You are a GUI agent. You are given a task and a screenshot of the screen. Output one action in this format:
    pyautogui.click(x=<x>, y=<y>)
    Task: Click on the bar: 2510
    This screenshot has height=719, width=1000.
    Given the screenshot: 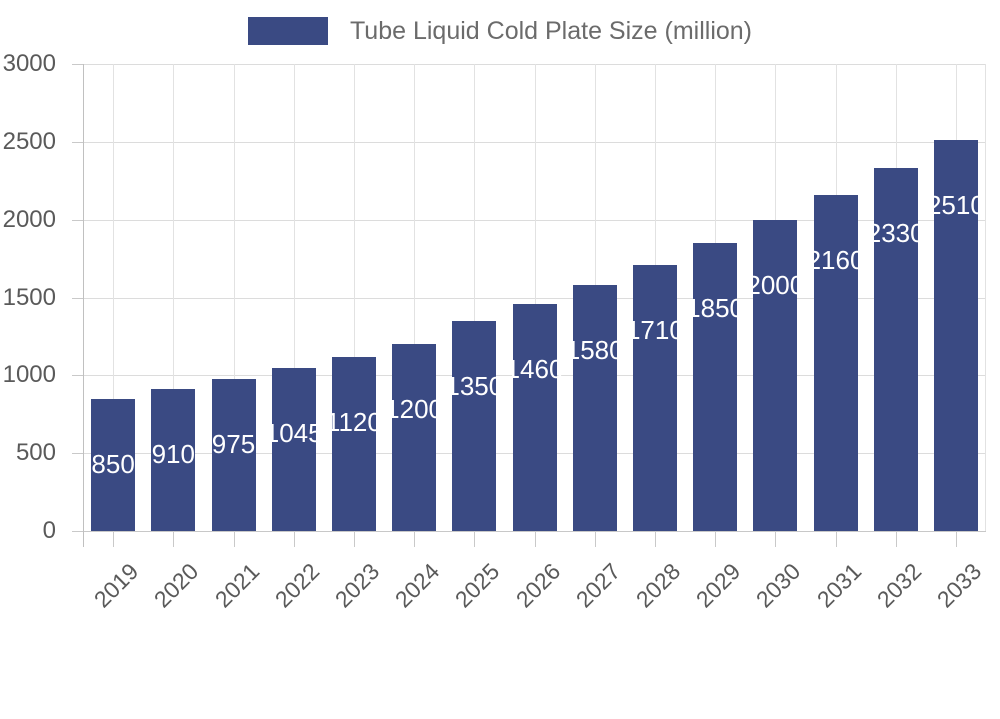 What is the action you would take?
    pyautogui.click(x=956, y=335)
    